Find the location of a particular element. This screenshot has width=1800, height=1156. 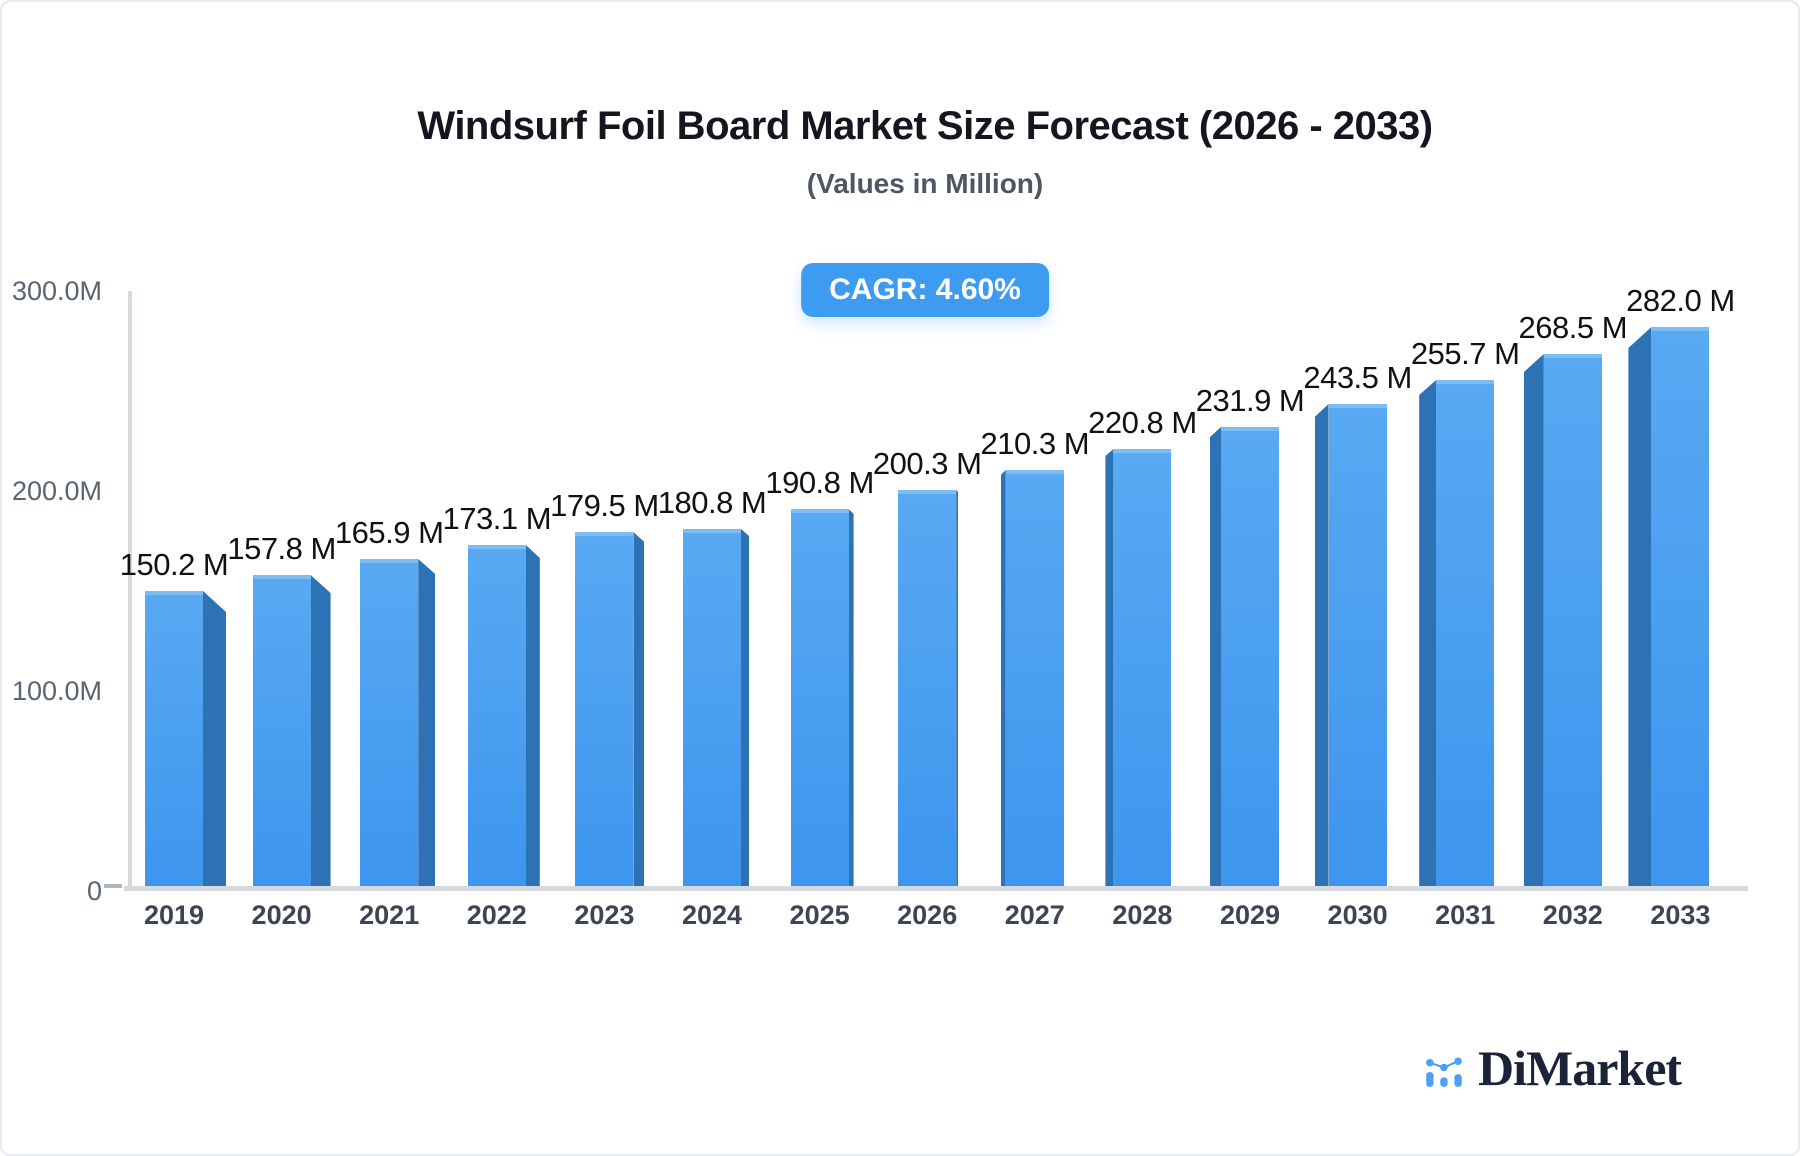

zero-tick-mark is located at coordinates (113, 886).